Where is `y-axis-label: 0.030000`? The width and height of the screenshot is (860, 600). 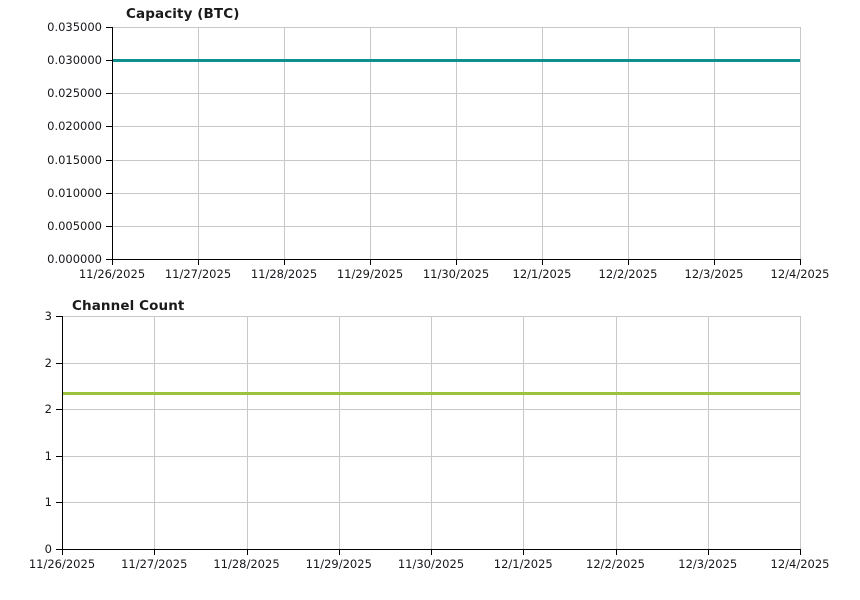 y-axis-label: 0.030000 is located at coordinates (74, 60).